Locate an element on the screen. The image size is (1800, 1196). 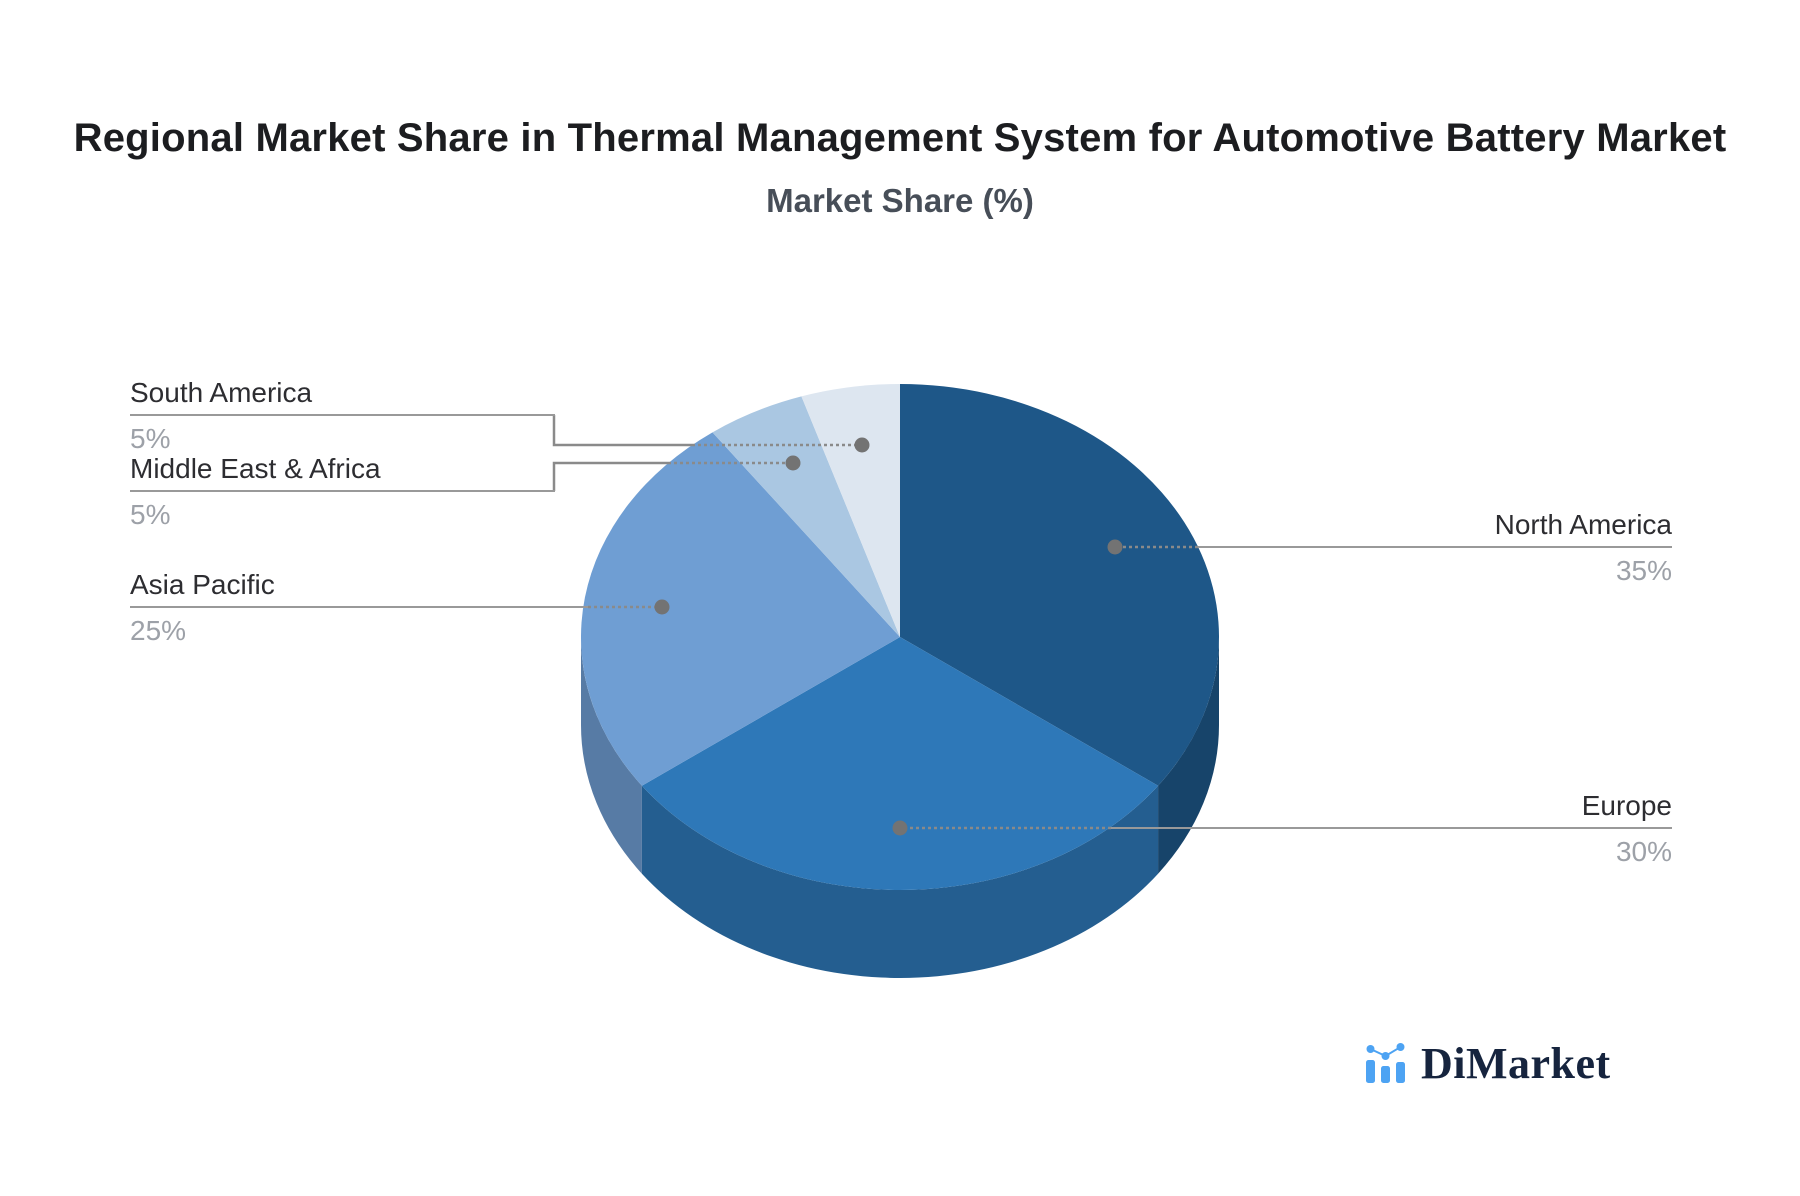
leader-dot-europe is located at coordinates (900, 828).